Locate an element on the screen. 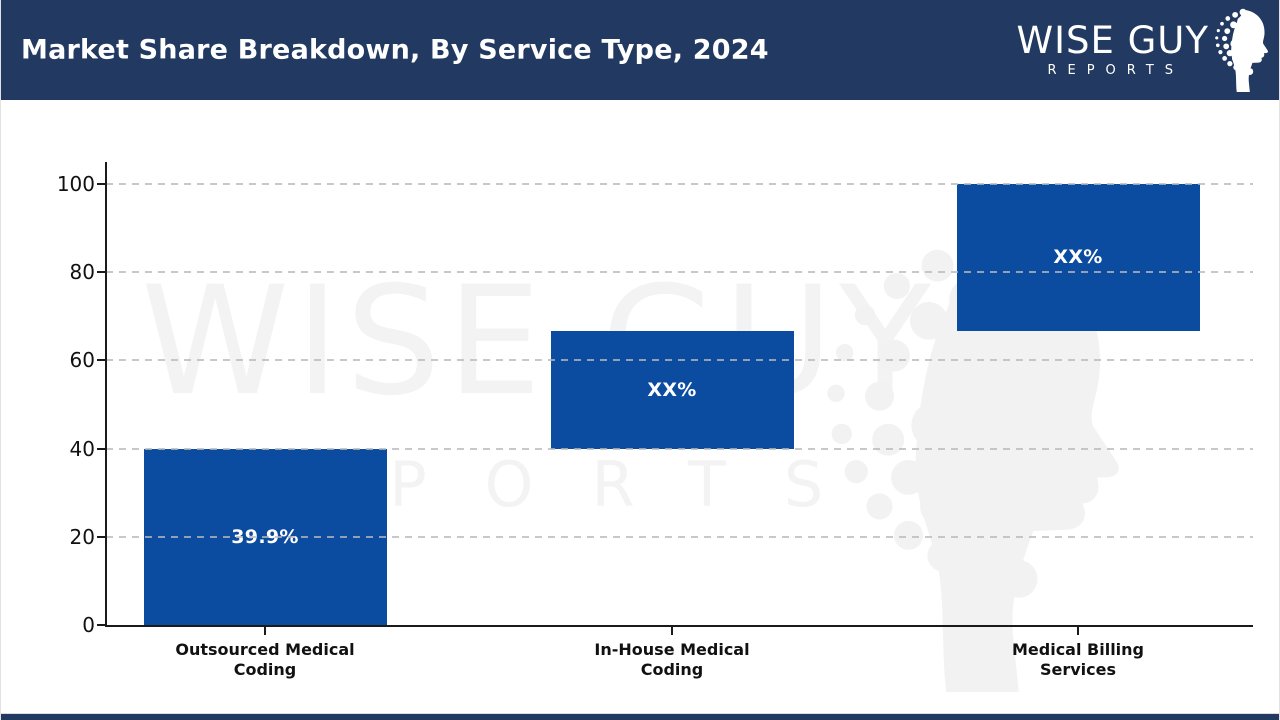  y-tick-label: 0 is located at coordinates (88, 625).